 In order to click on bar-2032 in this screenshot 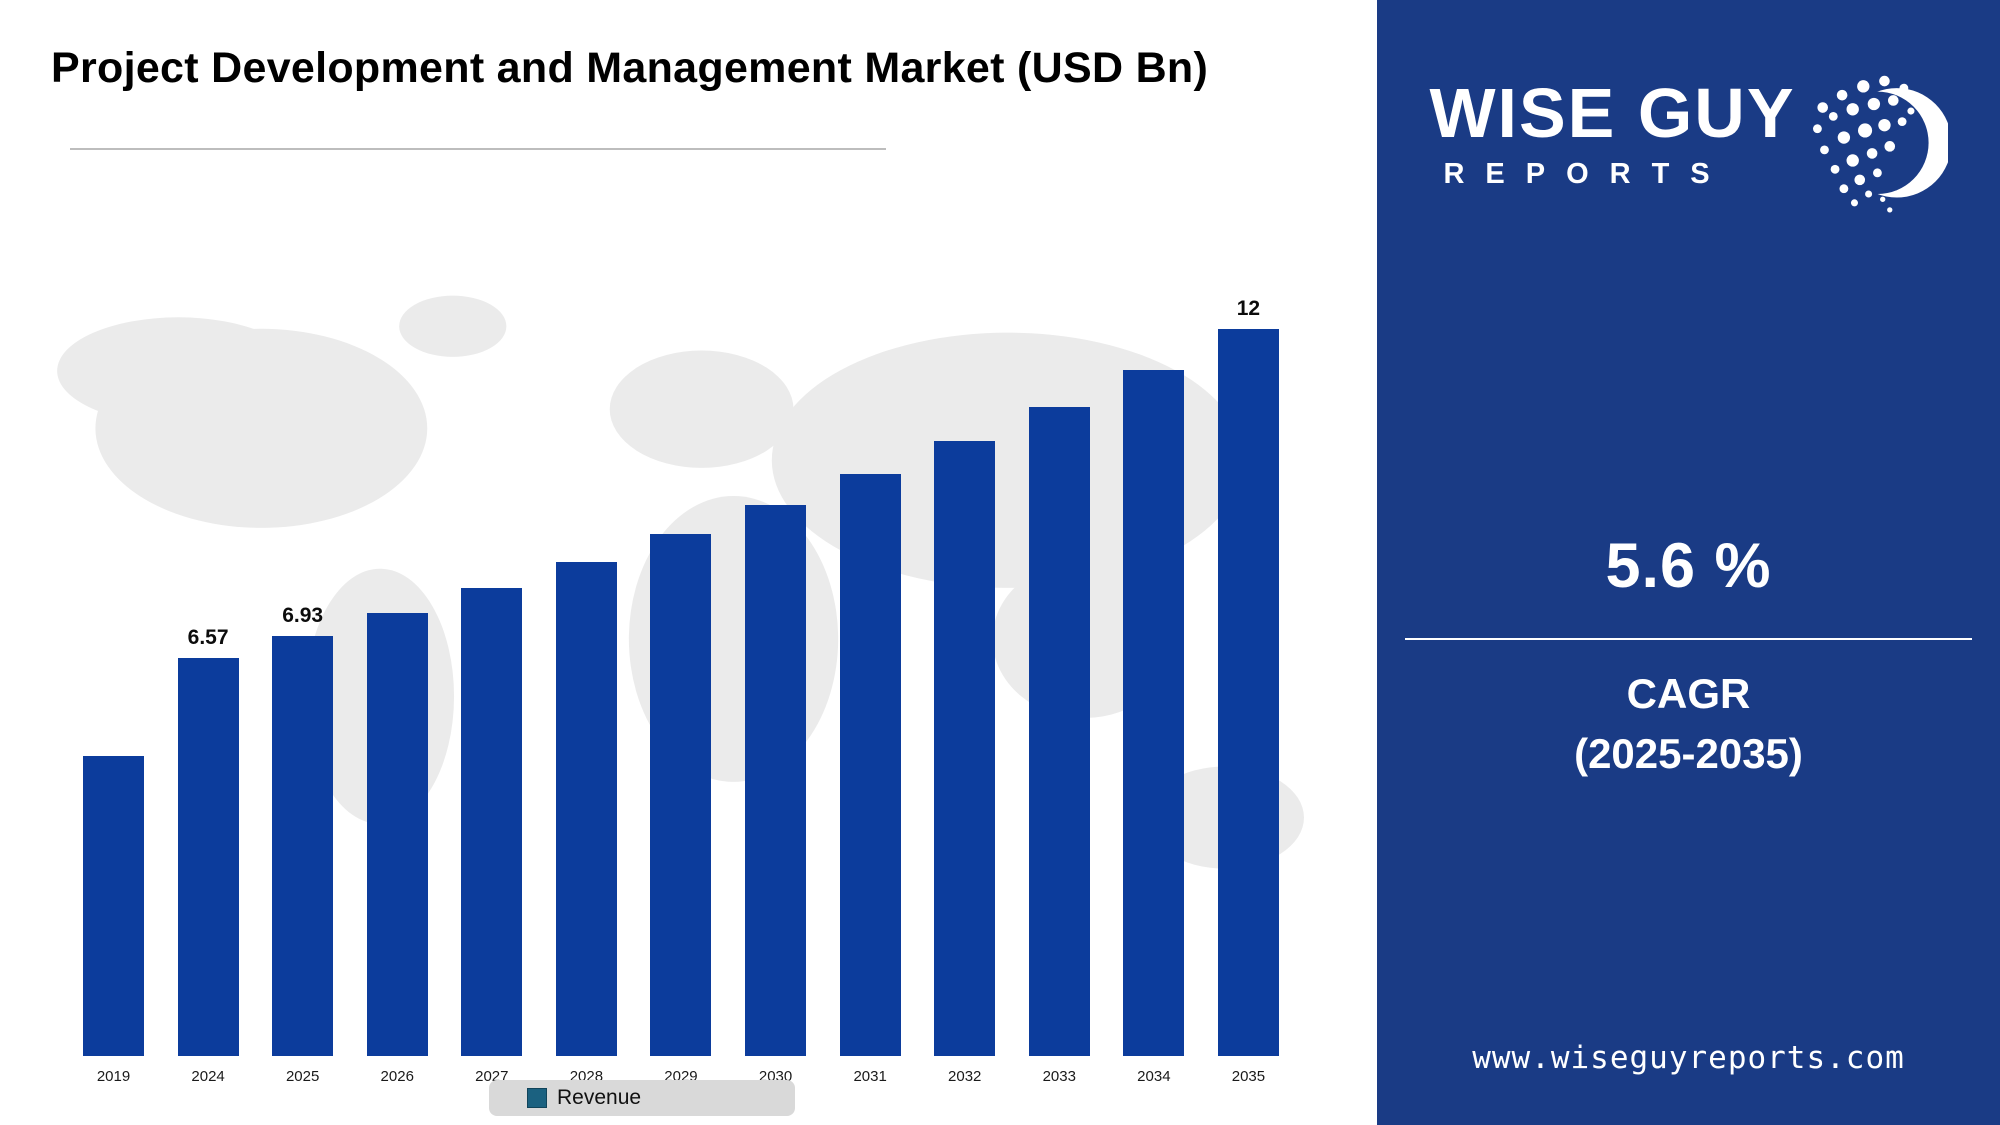, I will do `click(965, 748)`.